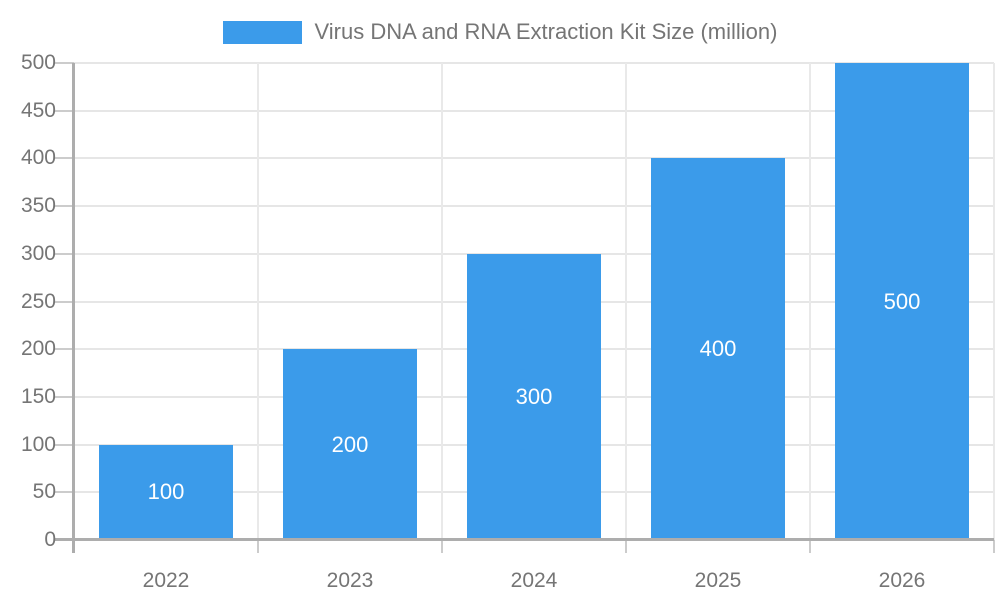  I want to click on bar-2023: 200, so click(350, 444).